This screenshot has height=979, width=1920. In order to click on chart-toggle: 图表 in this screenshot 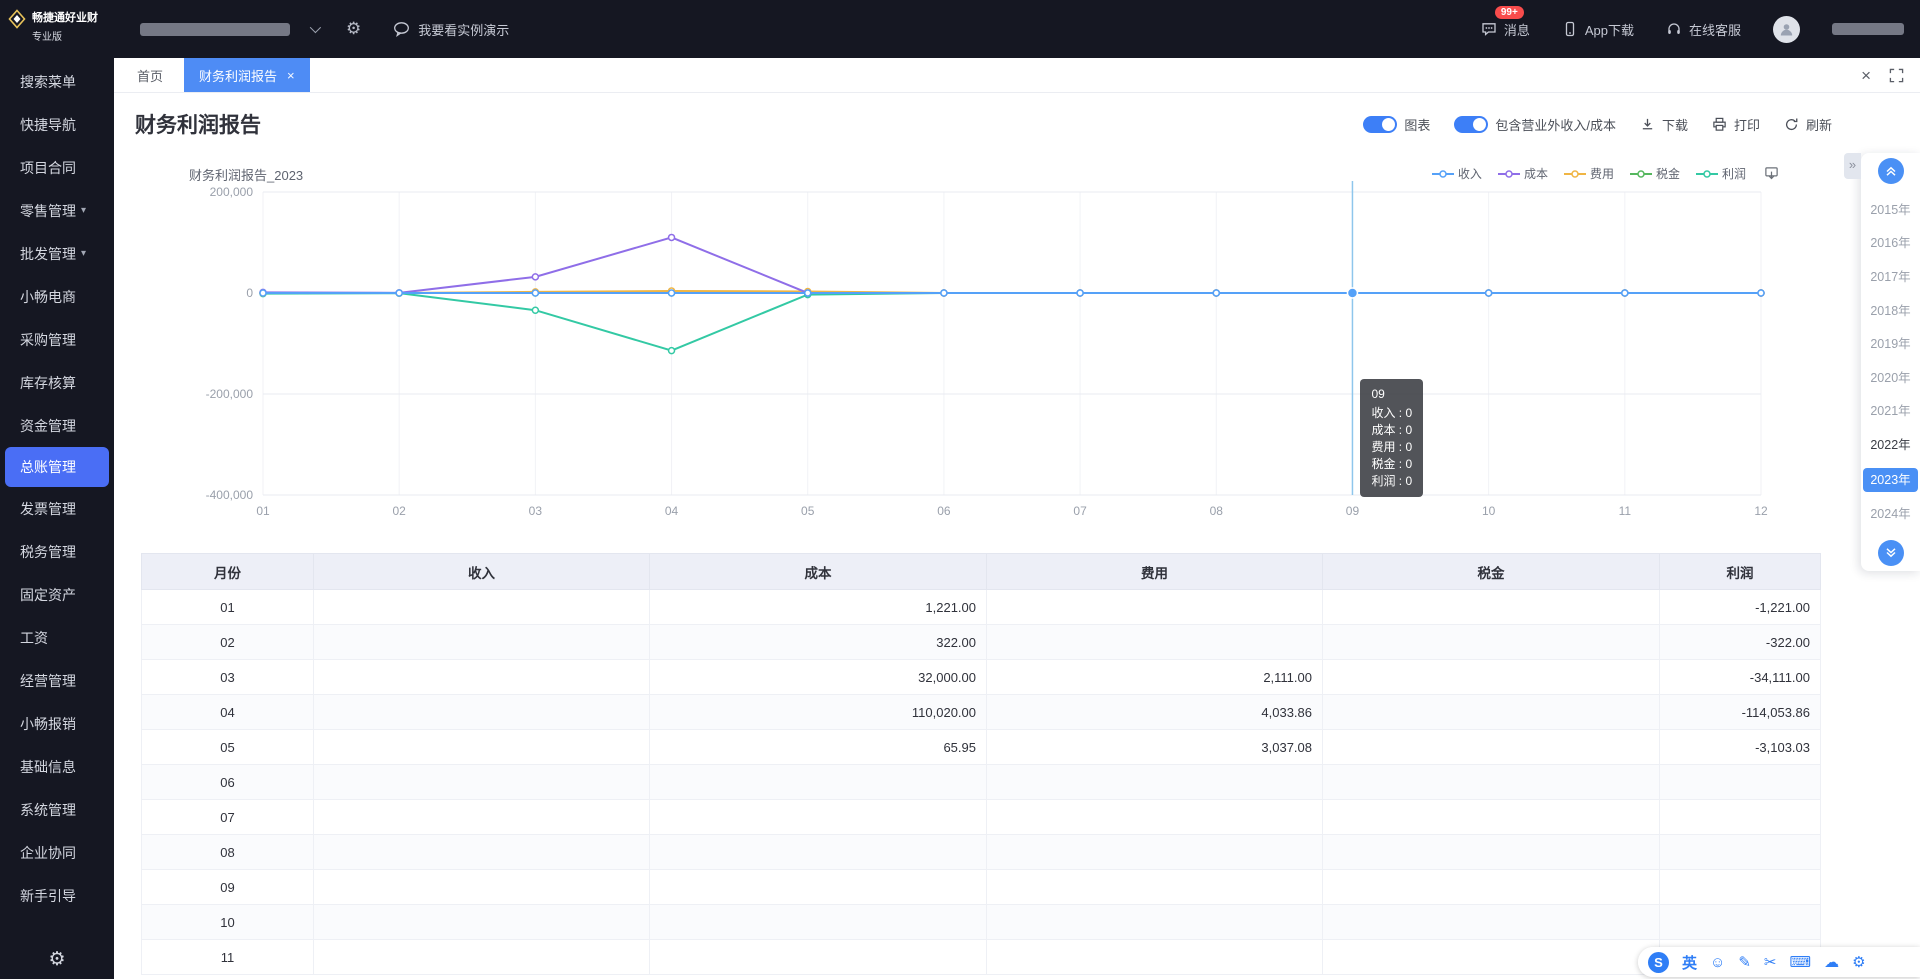, I will do `click(1396, 124)`.